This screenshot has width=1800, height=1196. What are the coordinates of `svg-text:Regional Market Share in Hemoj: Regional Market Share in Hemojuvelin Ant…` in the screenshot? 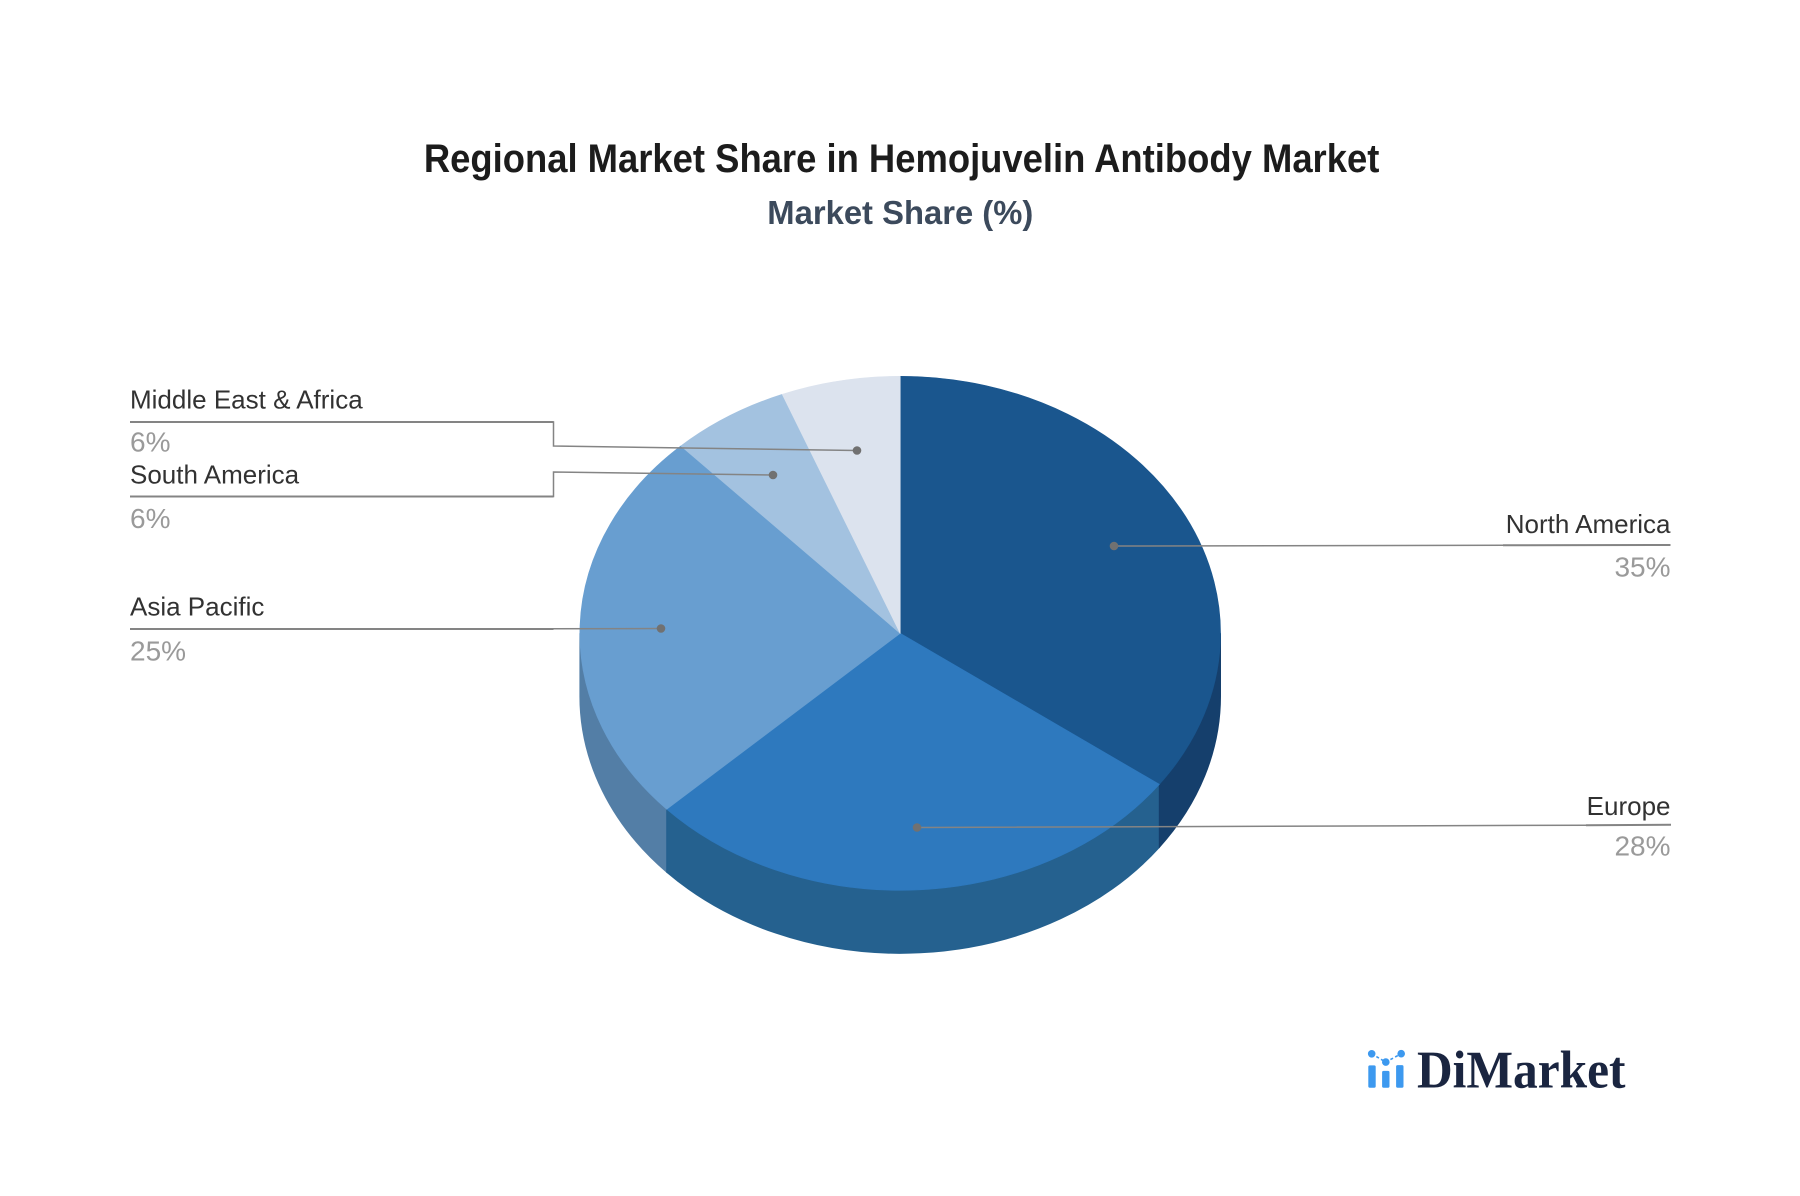 It's located at (902, 159).